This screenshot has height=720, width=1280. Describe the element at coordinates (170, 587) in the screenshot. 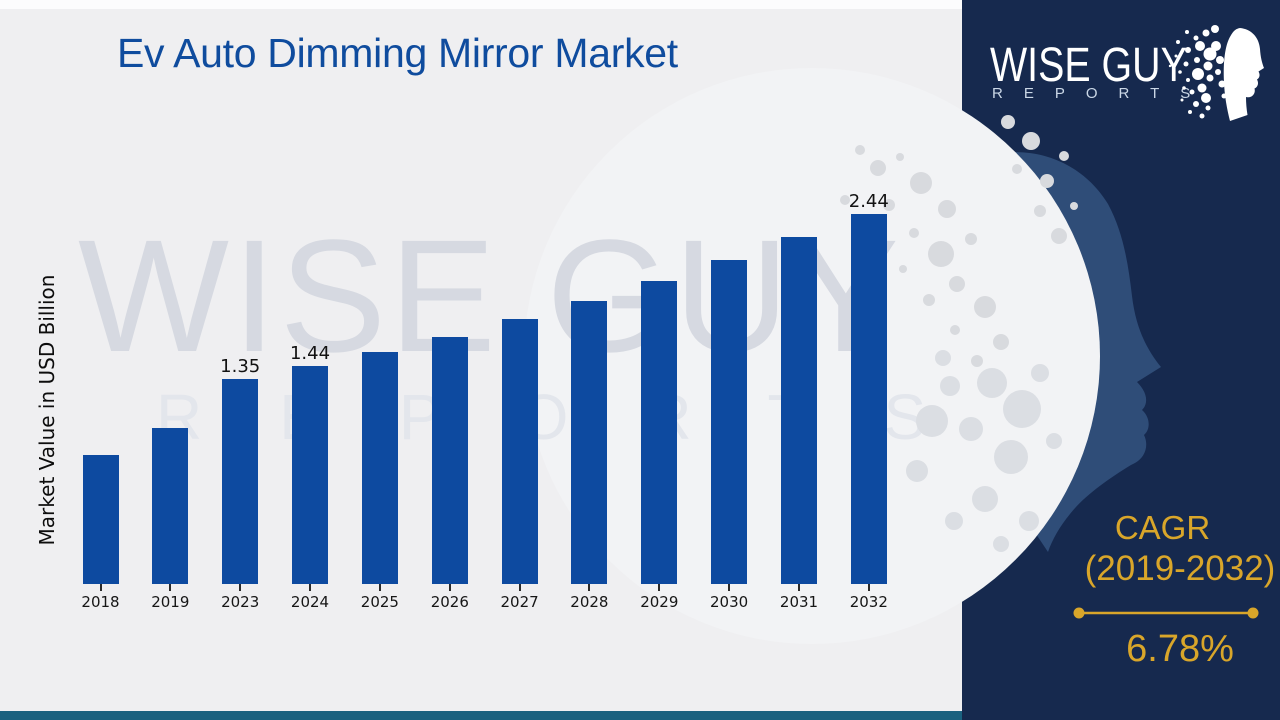

I see `x-axis-tick-2019` at that location.